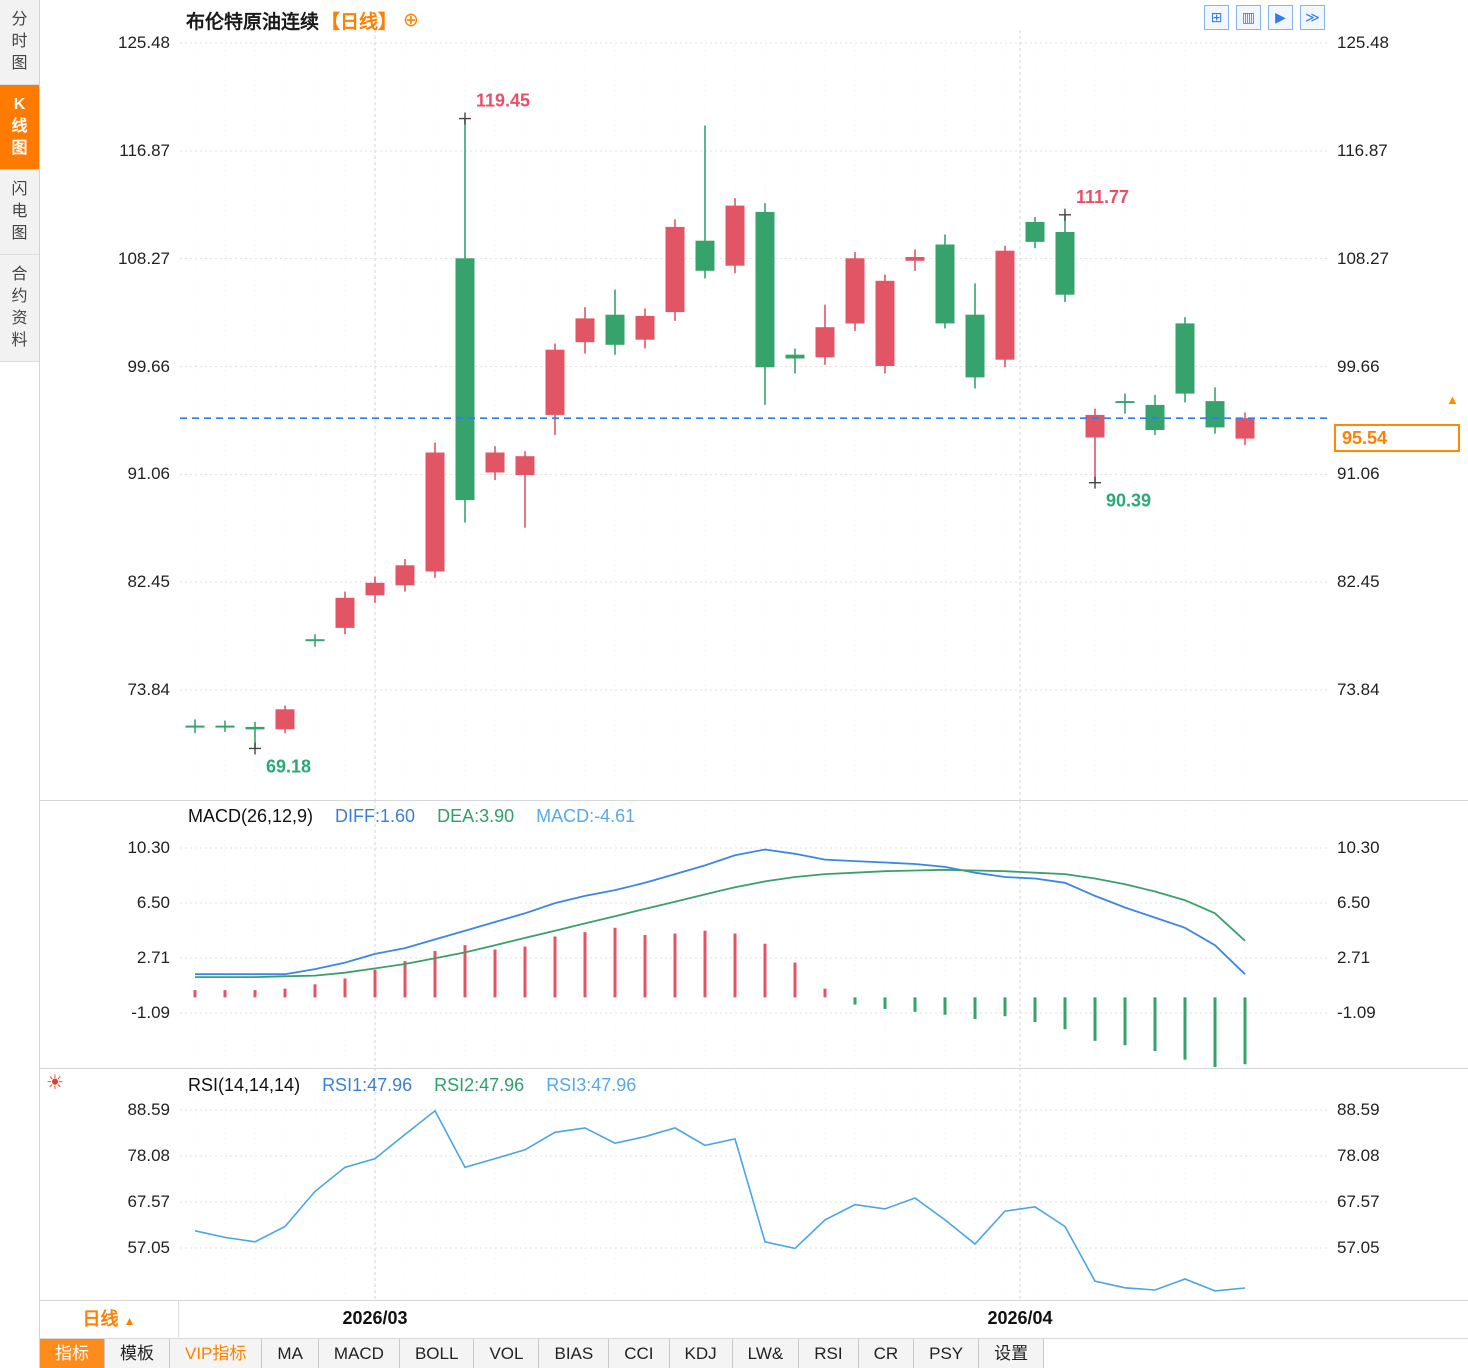  Describe the element at coordinates (1362, 150) in the screenshot. I see `axis-tick-label: 116.87` at that location.